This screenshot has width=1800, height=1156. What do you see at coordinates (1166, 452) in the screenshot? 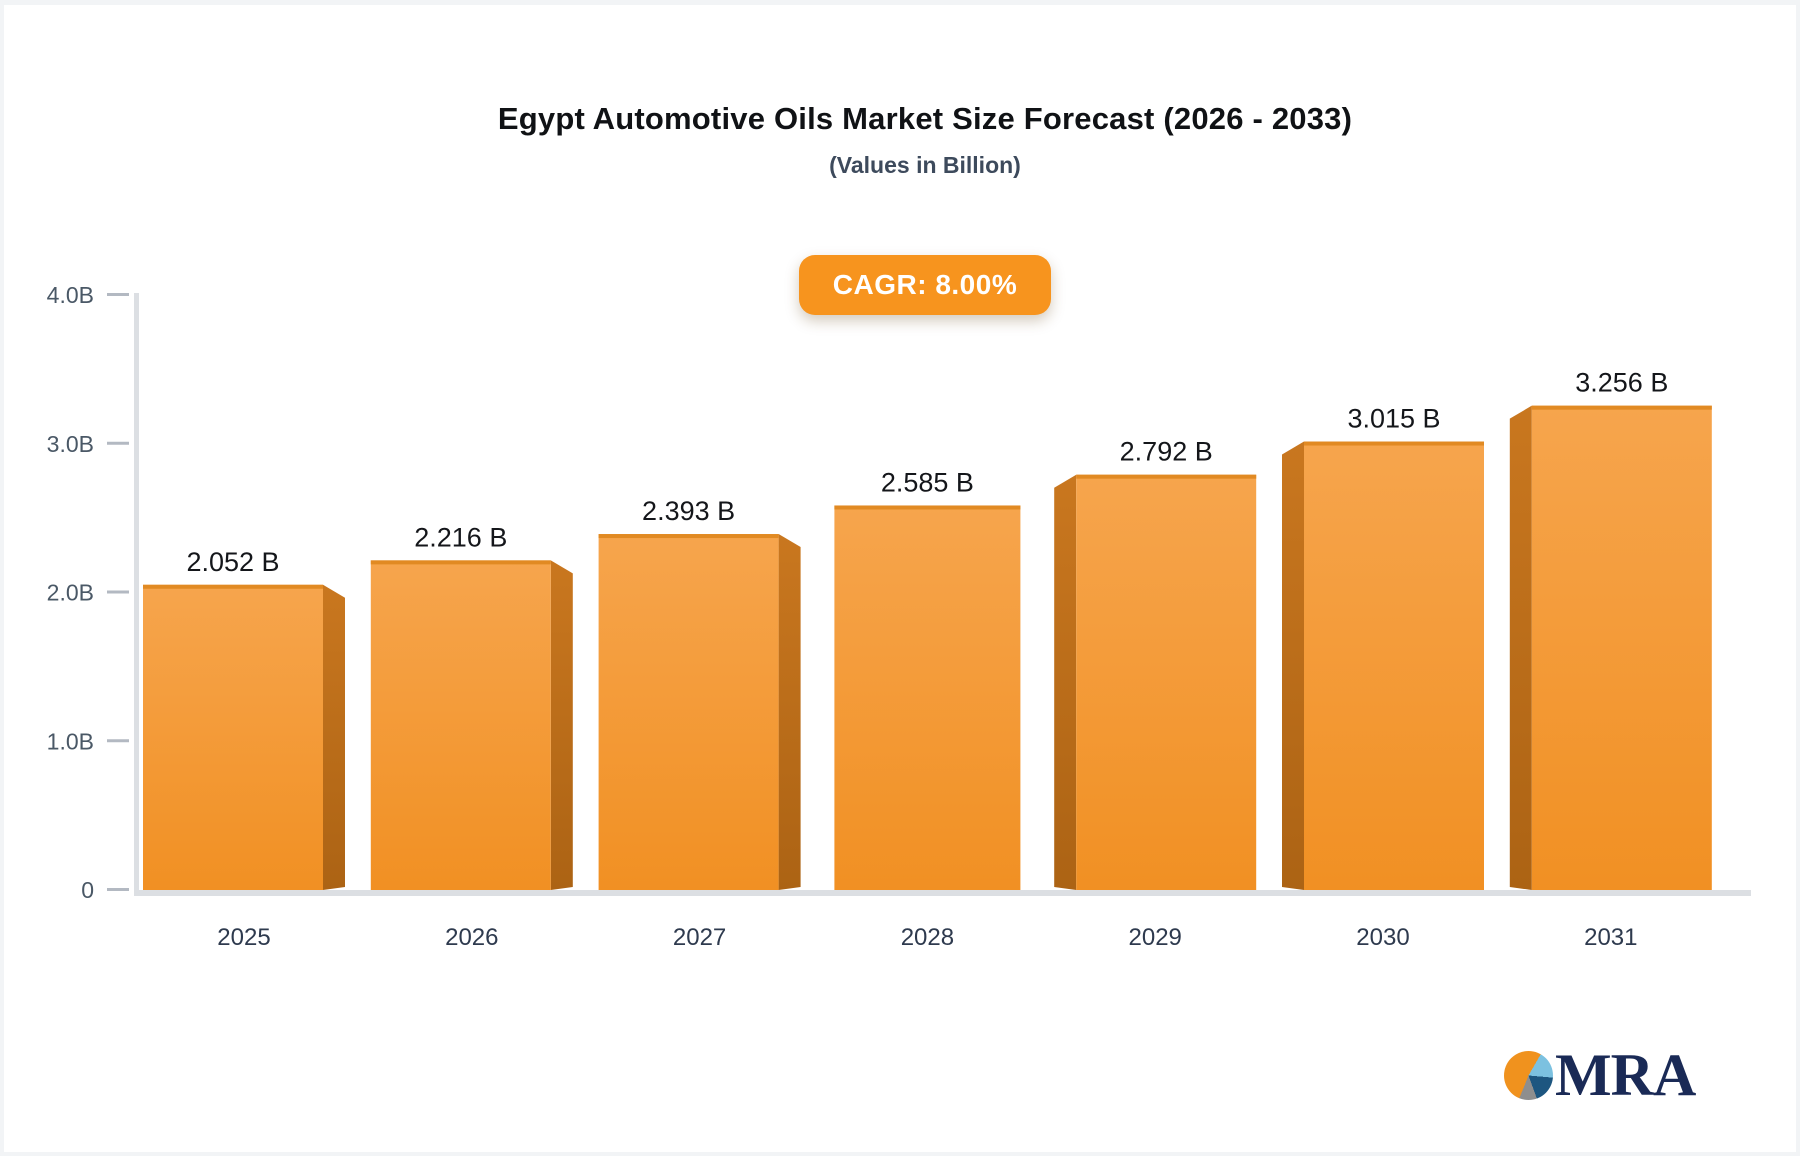
I see `bar-value-label: 2.792 B` at bounding box center [1166, 452].